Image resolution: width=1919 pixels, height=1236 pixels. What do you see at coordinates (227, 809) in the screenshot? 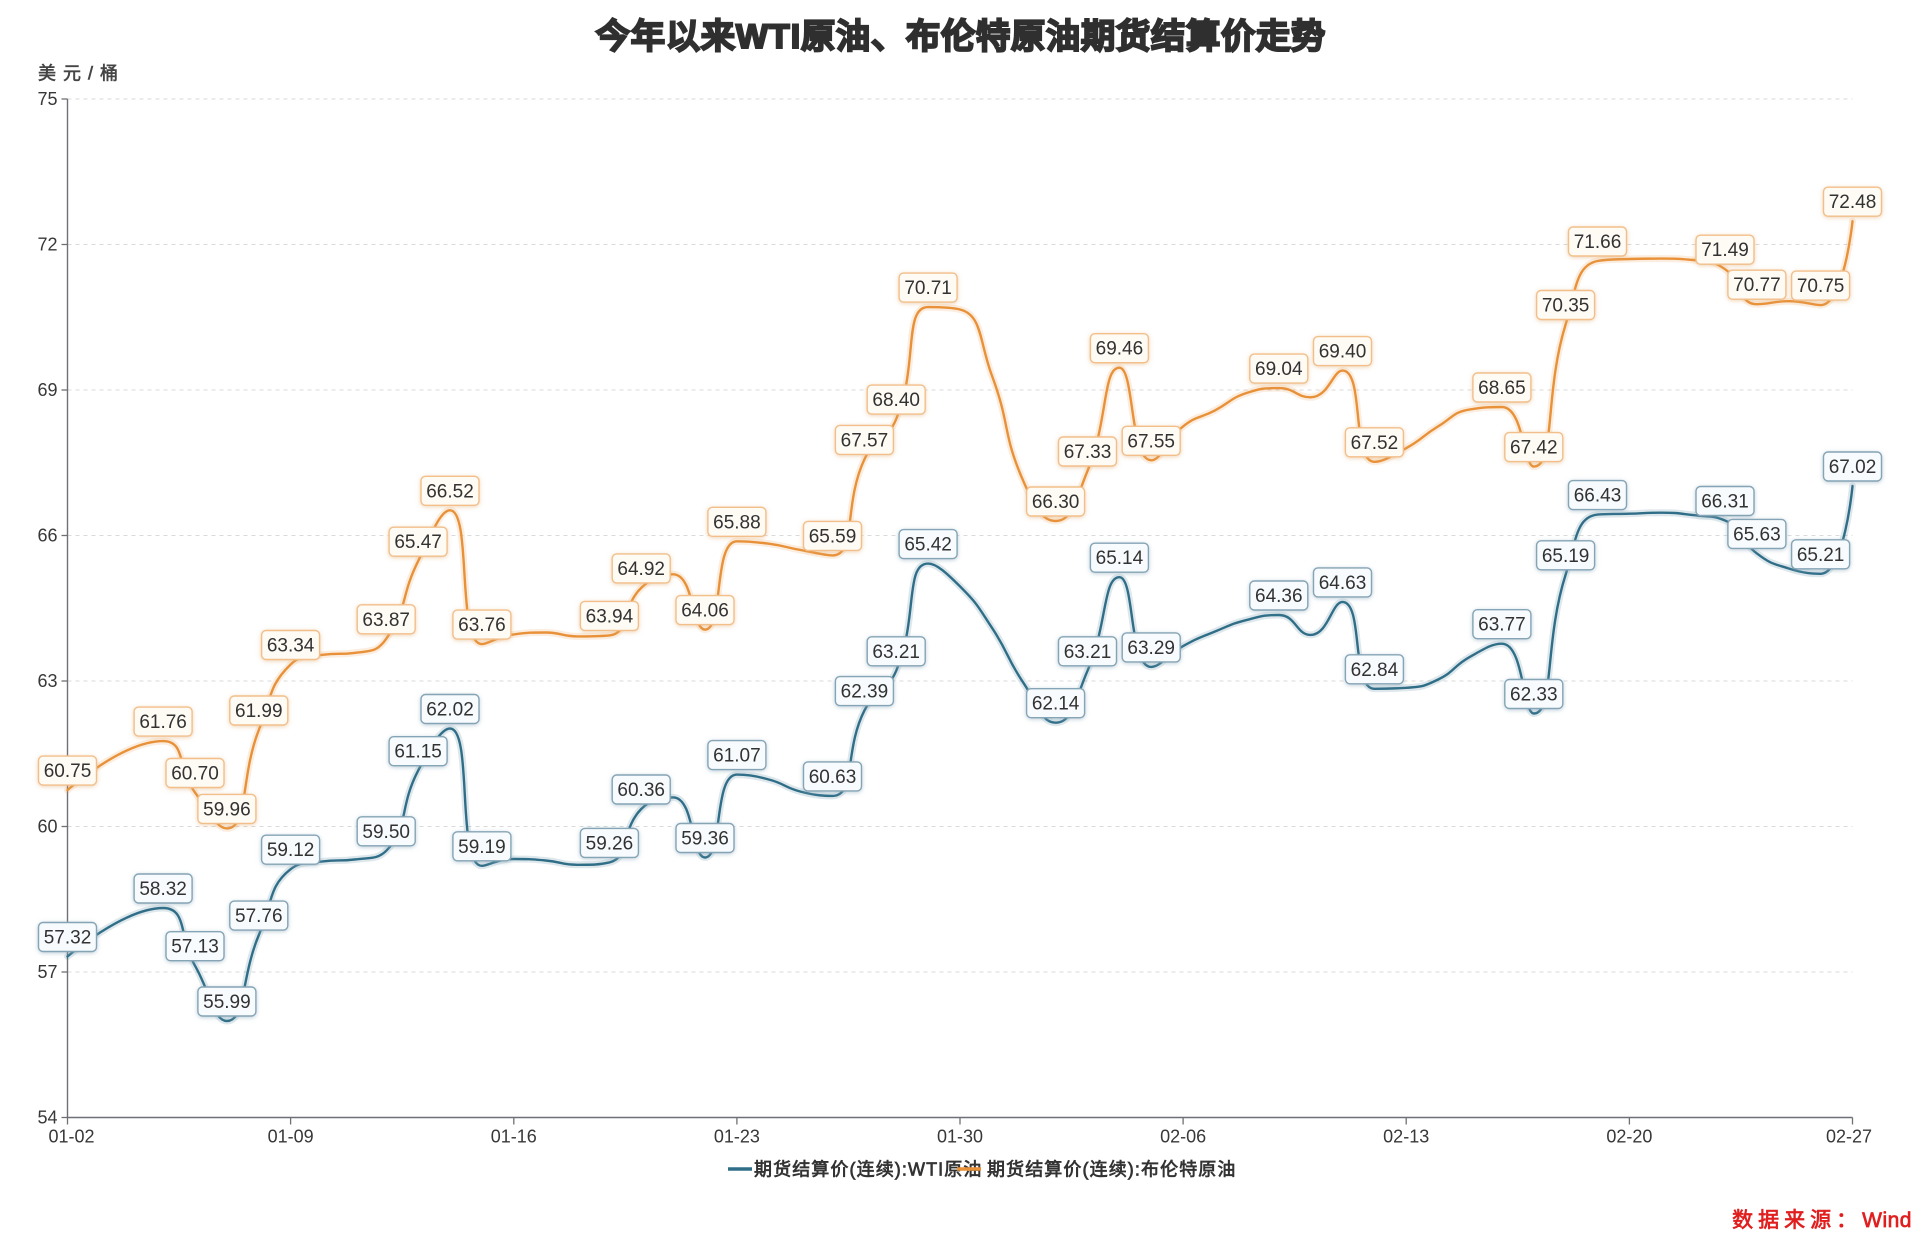
I see `svg-text: 59.96` at bounding box center [227, 809].